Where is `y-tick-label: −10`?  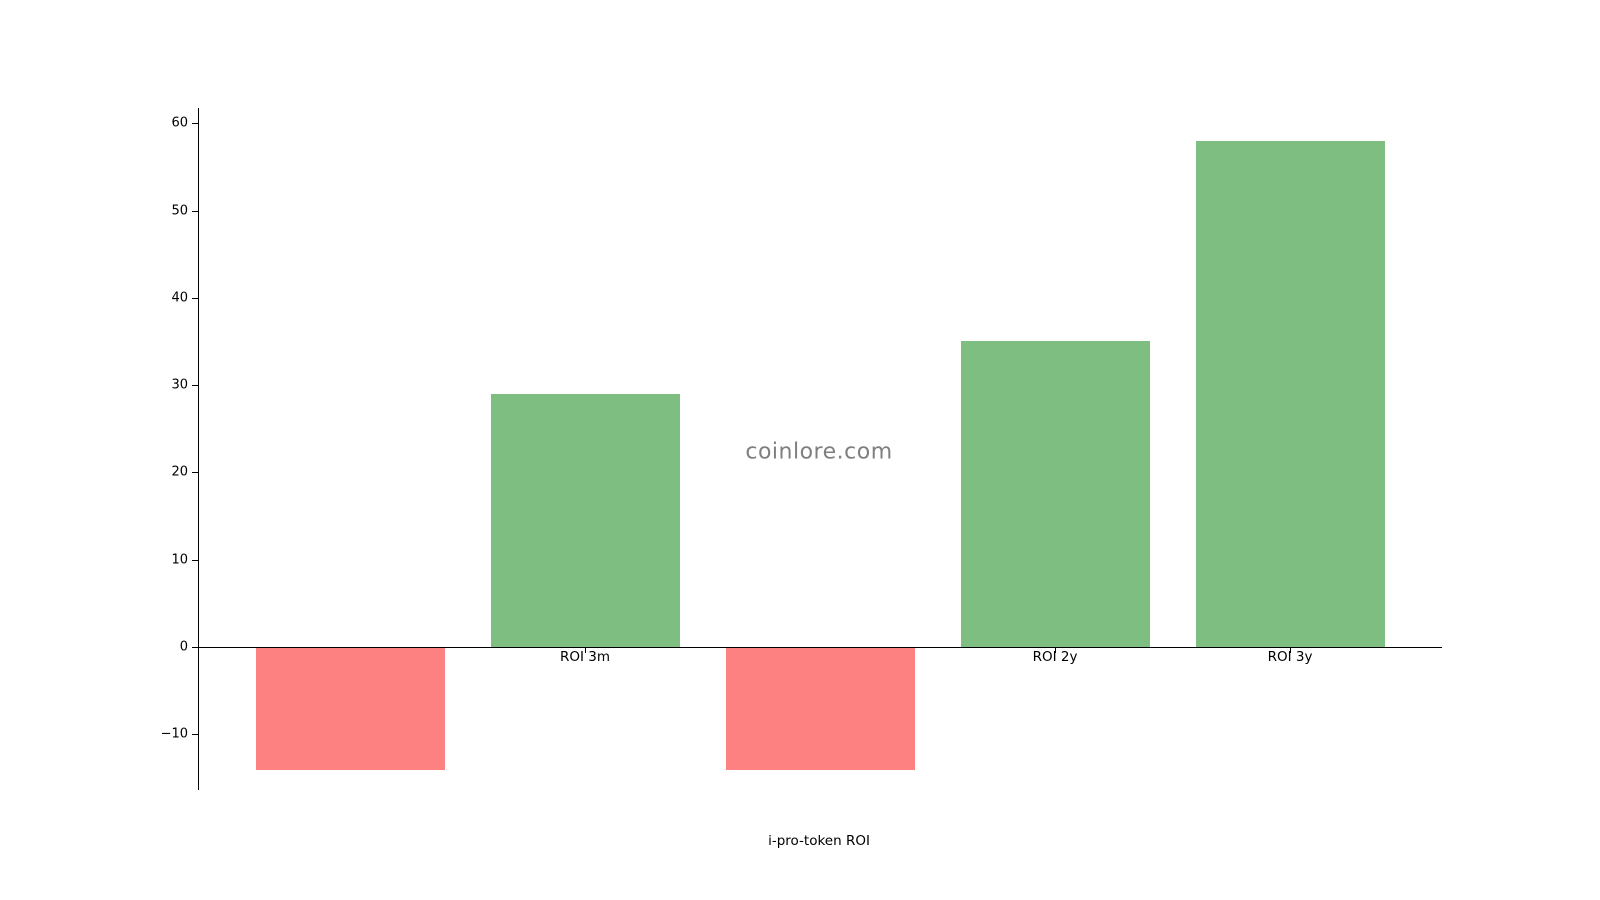 y-tick-label: −10 is located at coordinates (174, 734).